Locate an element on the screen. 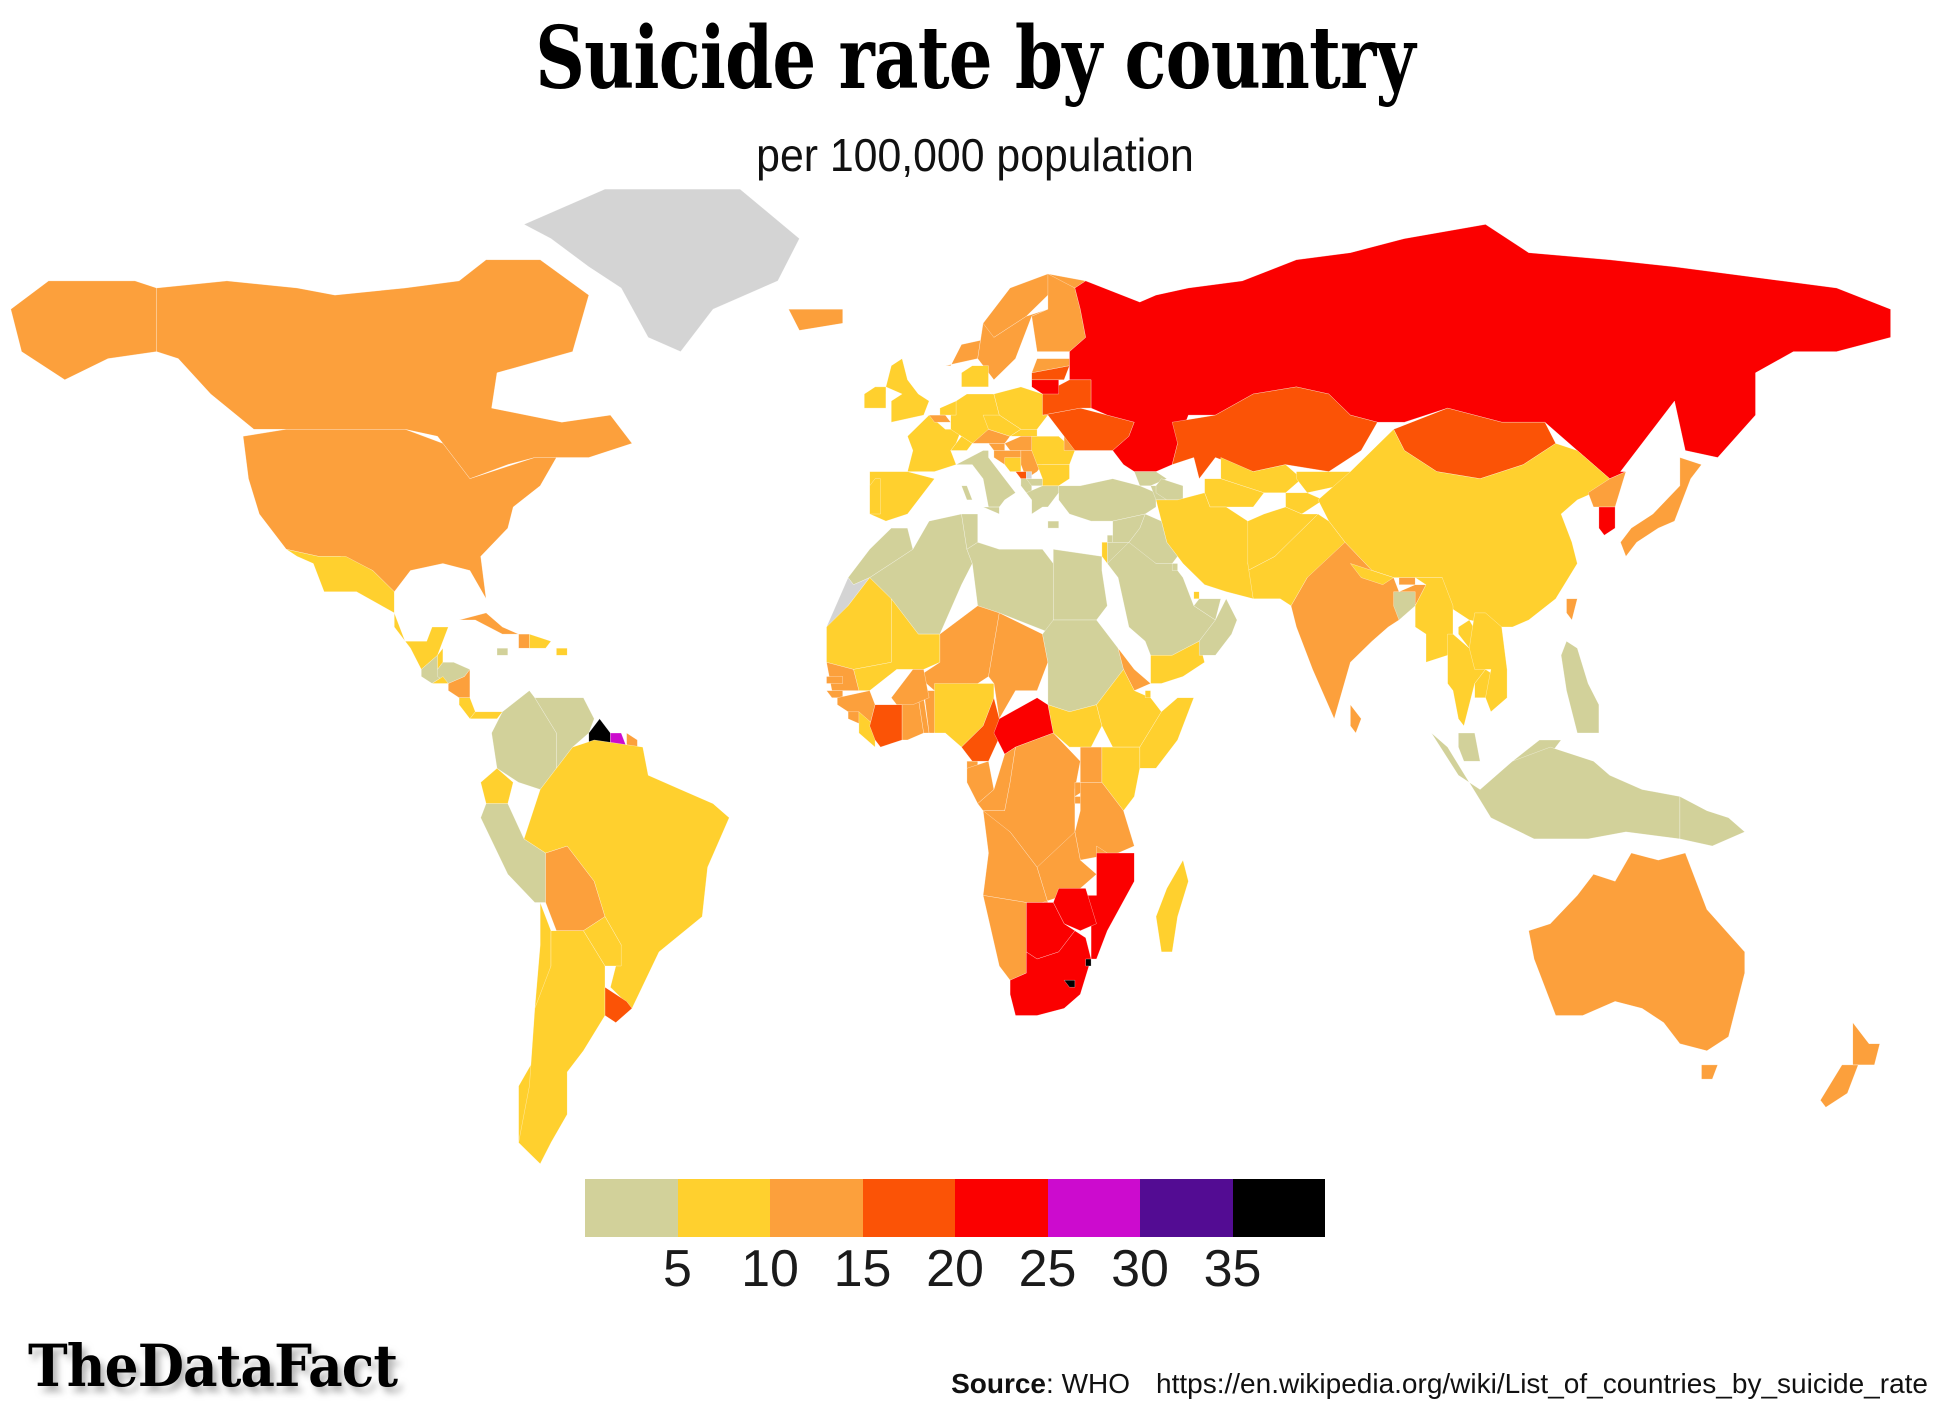  country-uruguay: Uruguay — 15-20 is located at coordinates (618, 1005).